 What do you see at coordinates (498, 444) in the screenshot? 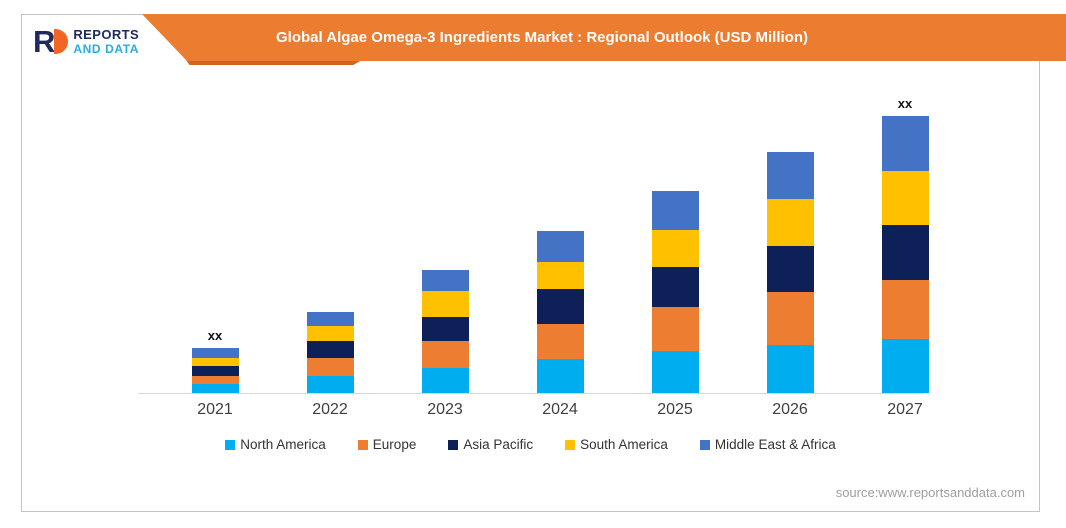
I see `legend-label: Asia Pacific` at bounding box center [498, 444].